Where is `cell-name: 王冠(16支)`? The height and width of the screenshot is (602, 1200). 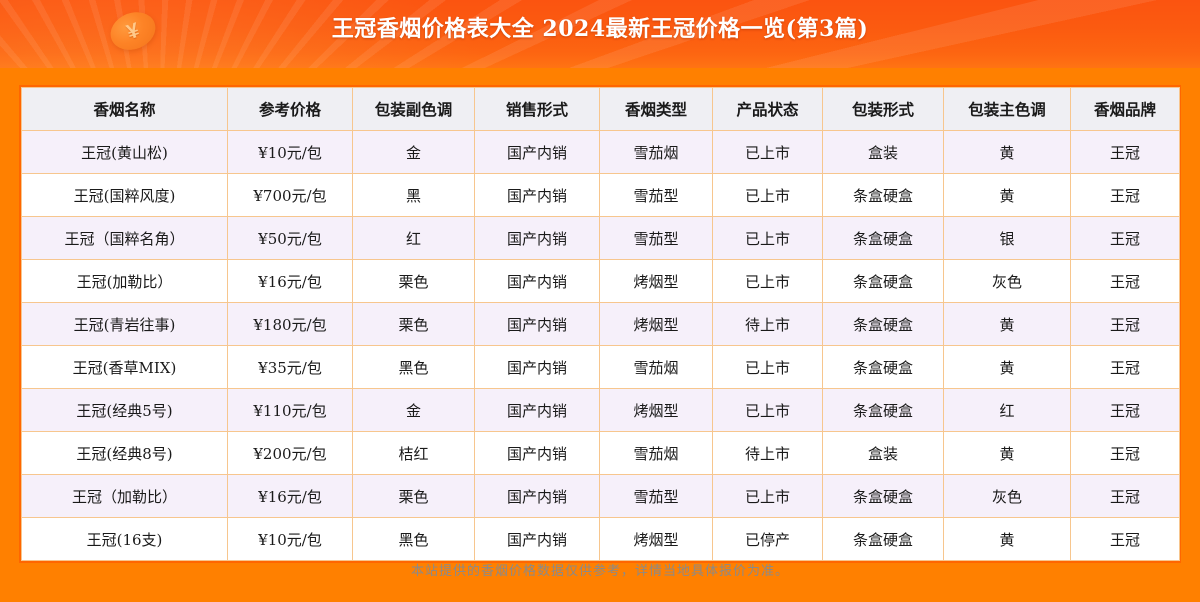
cell-name: 王冠(16支) is located at coordinates (124, 539).